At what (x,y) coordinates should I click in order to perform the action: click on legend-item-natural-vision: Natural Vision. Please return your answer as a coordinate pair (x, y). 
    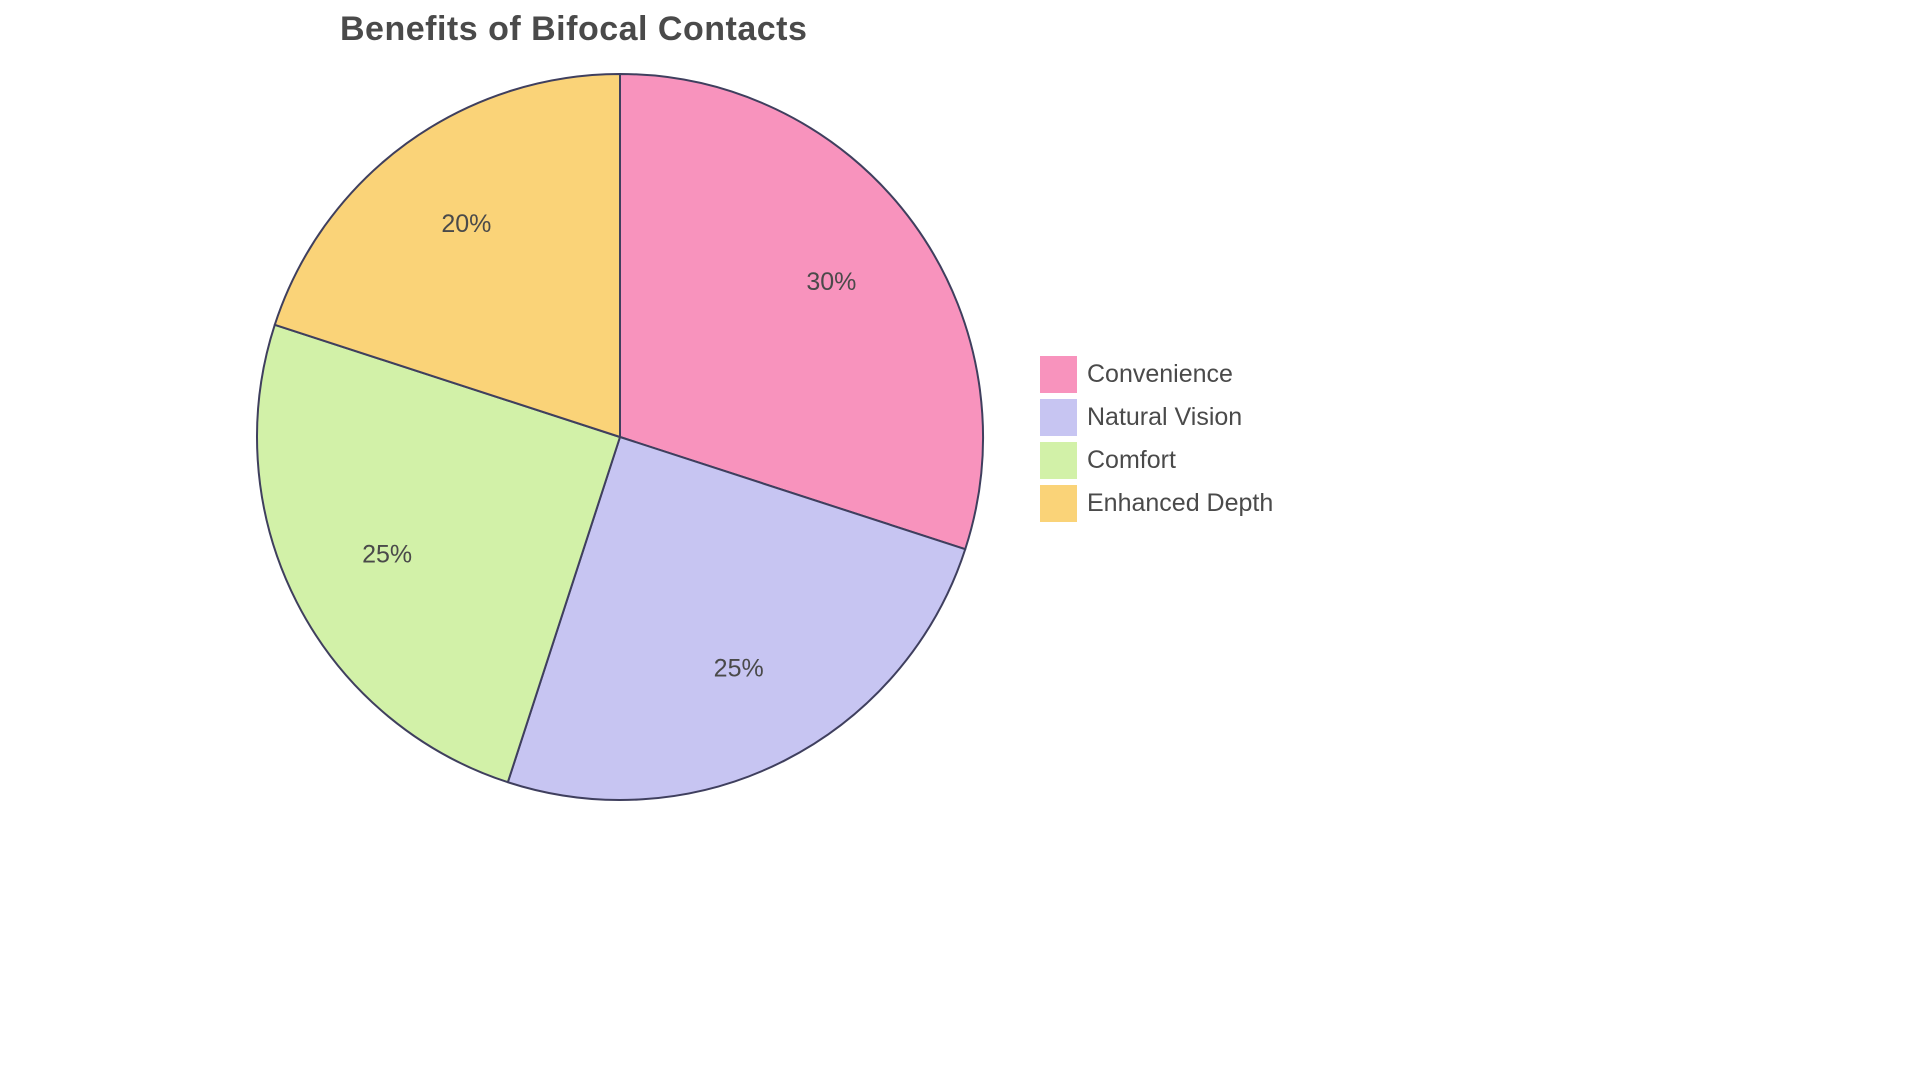
    Looking at the image, I should click on (1156, 417).